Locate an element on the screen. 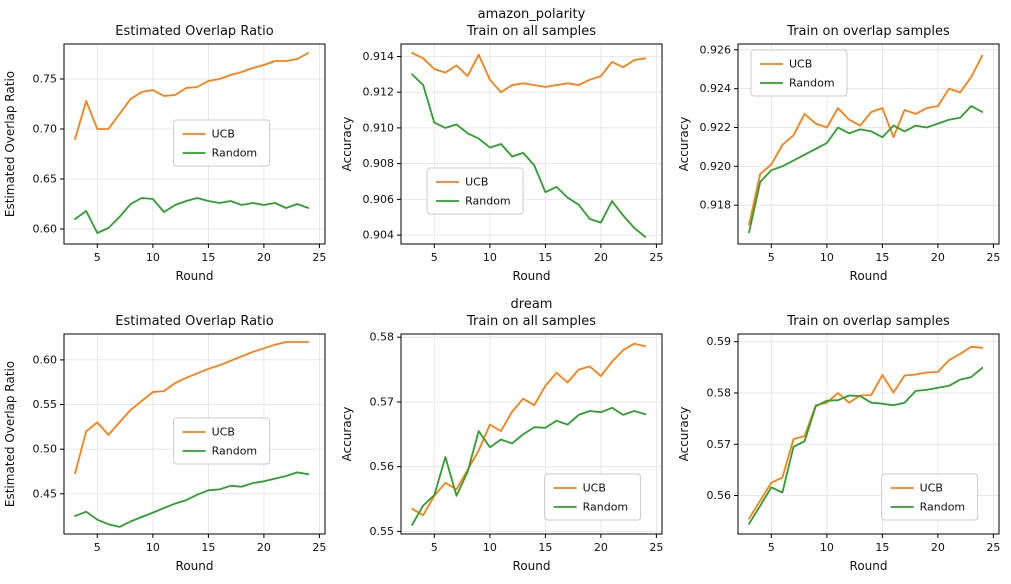 This screenshot has height=584, width=1011. y-tick-label: 0.908 is located at coordinates (379, 163).